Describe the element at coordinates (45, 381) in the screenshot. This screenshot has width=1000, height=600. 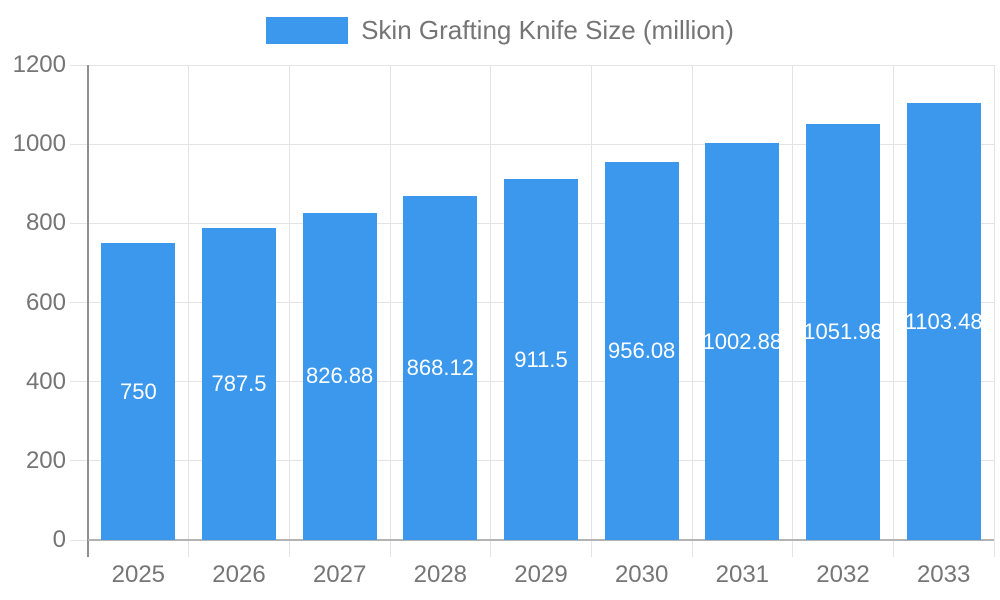
I see `y-tick-label: 400` at that location.